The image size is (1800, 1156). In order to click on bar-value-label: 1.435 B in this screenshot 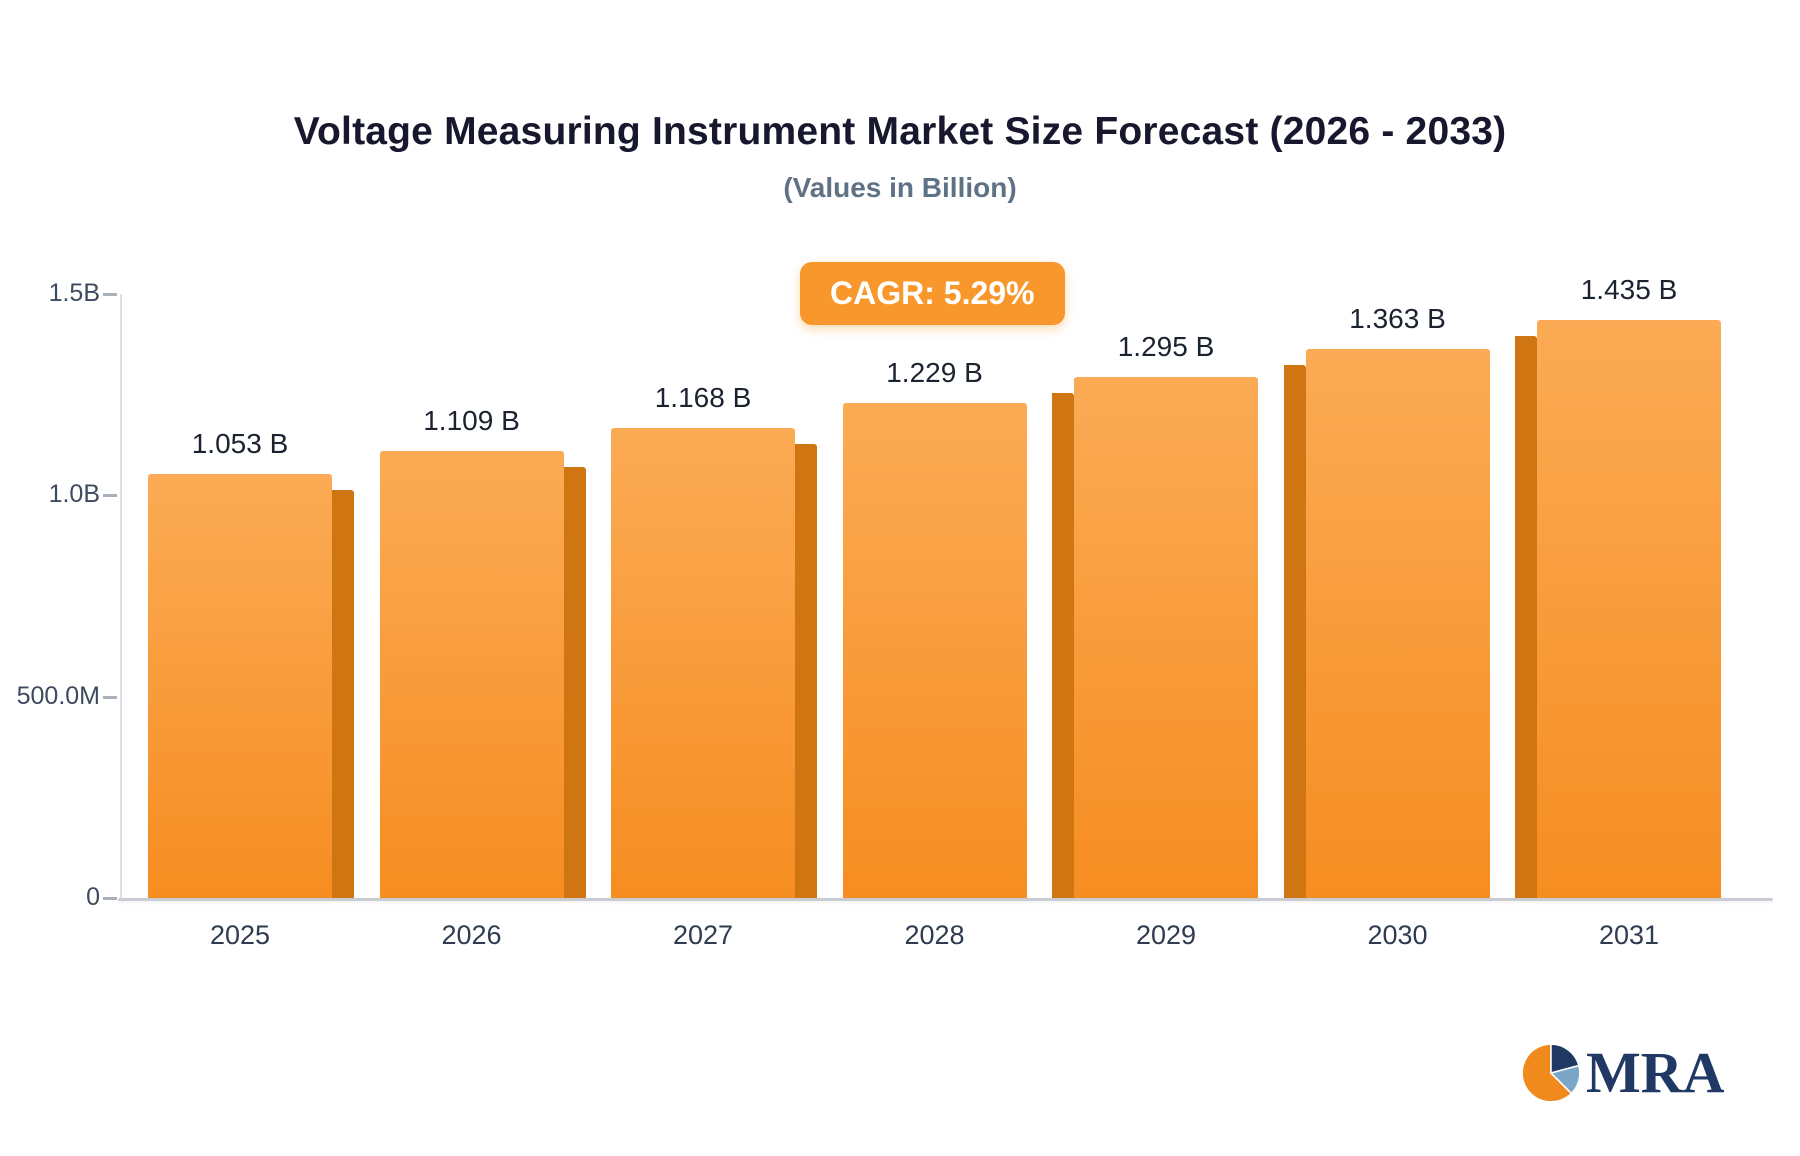, I will do `click(1629, 289)`.